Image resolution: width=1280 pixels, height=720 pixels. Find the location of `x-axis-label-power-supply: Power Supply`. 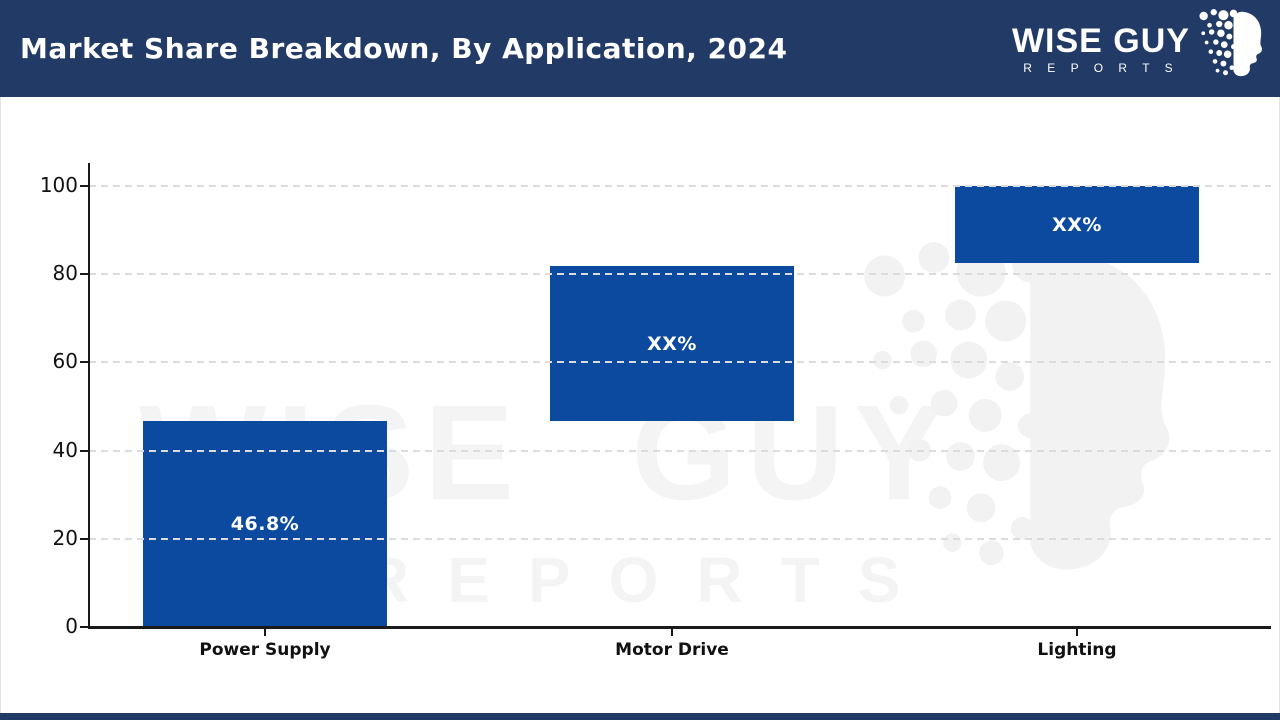

x-axis-label-power-supply: Power Supply is located at coordinates (265, 650).